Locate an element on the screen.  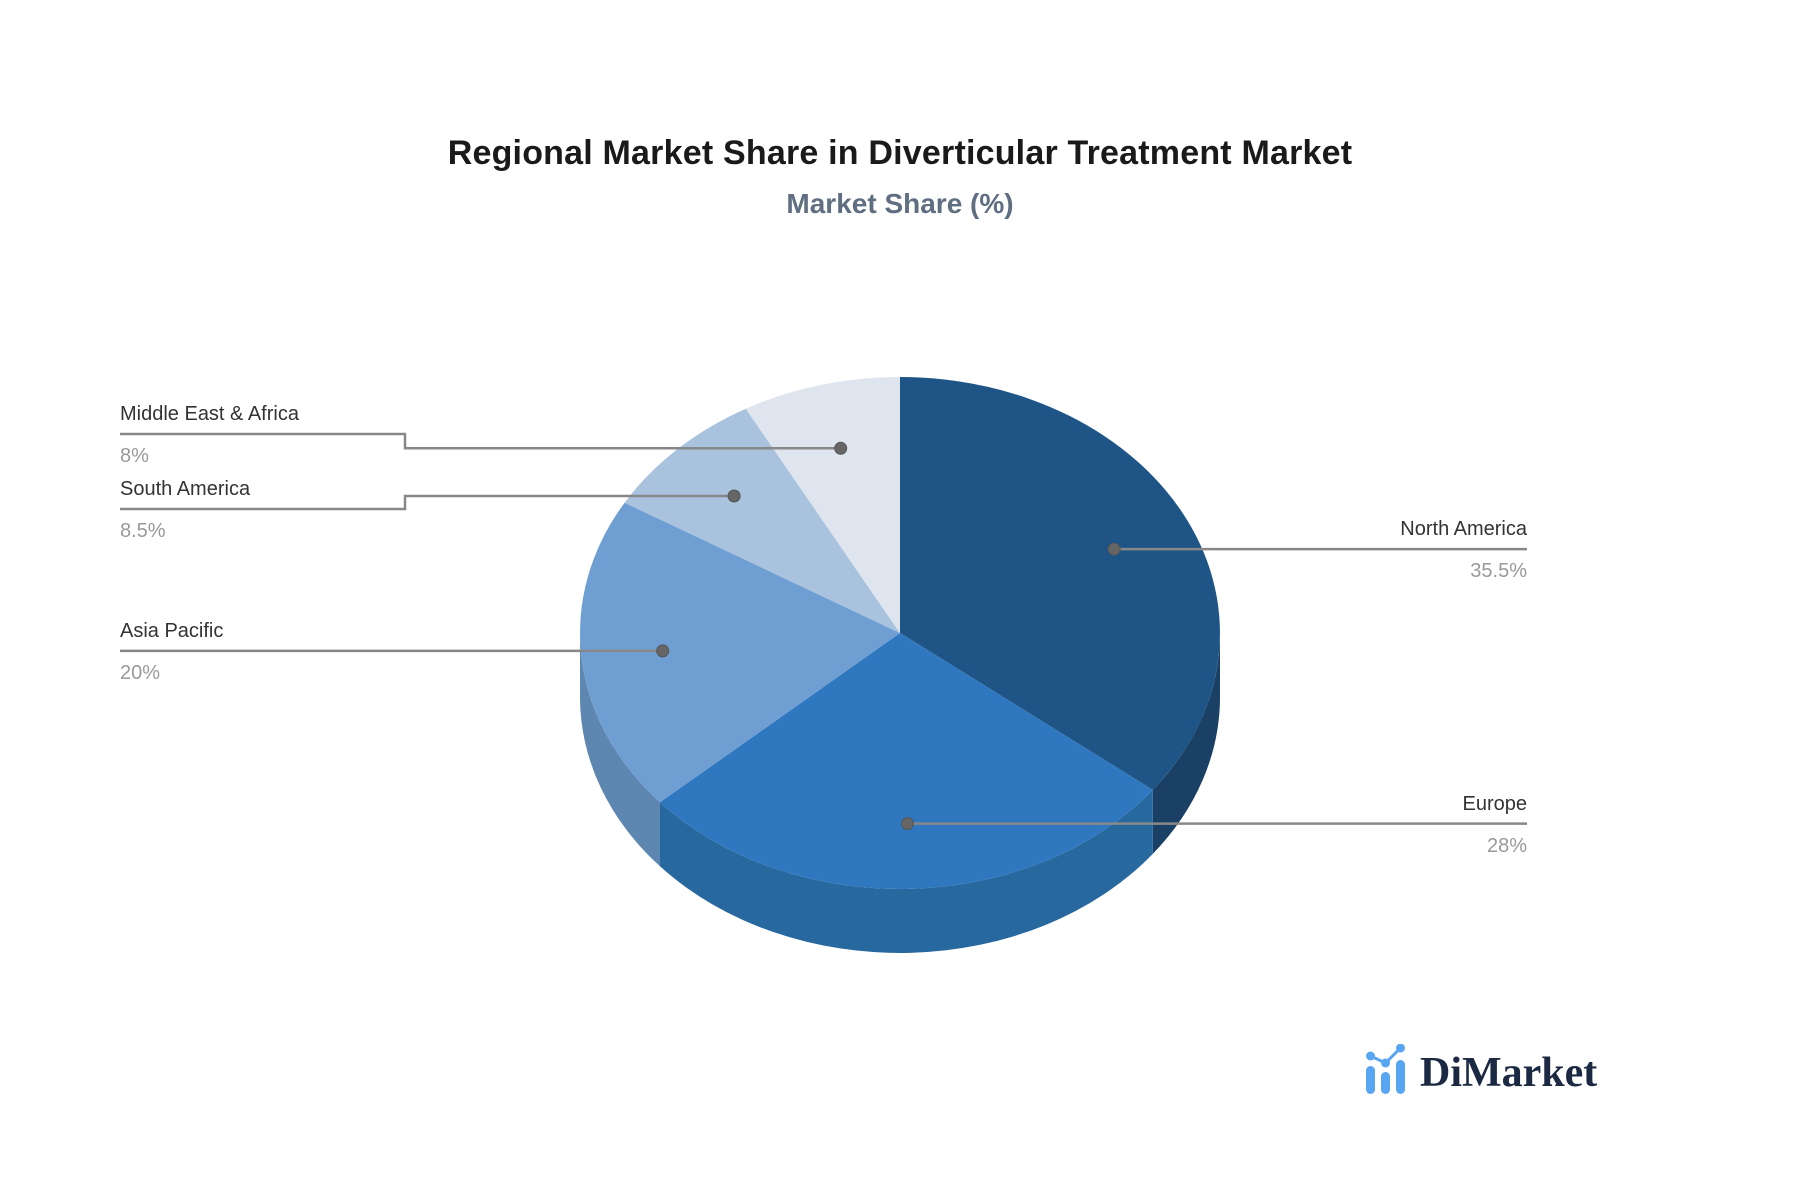
slice-value-middle-east-africa: 8% is located at coordinates (134, 456).